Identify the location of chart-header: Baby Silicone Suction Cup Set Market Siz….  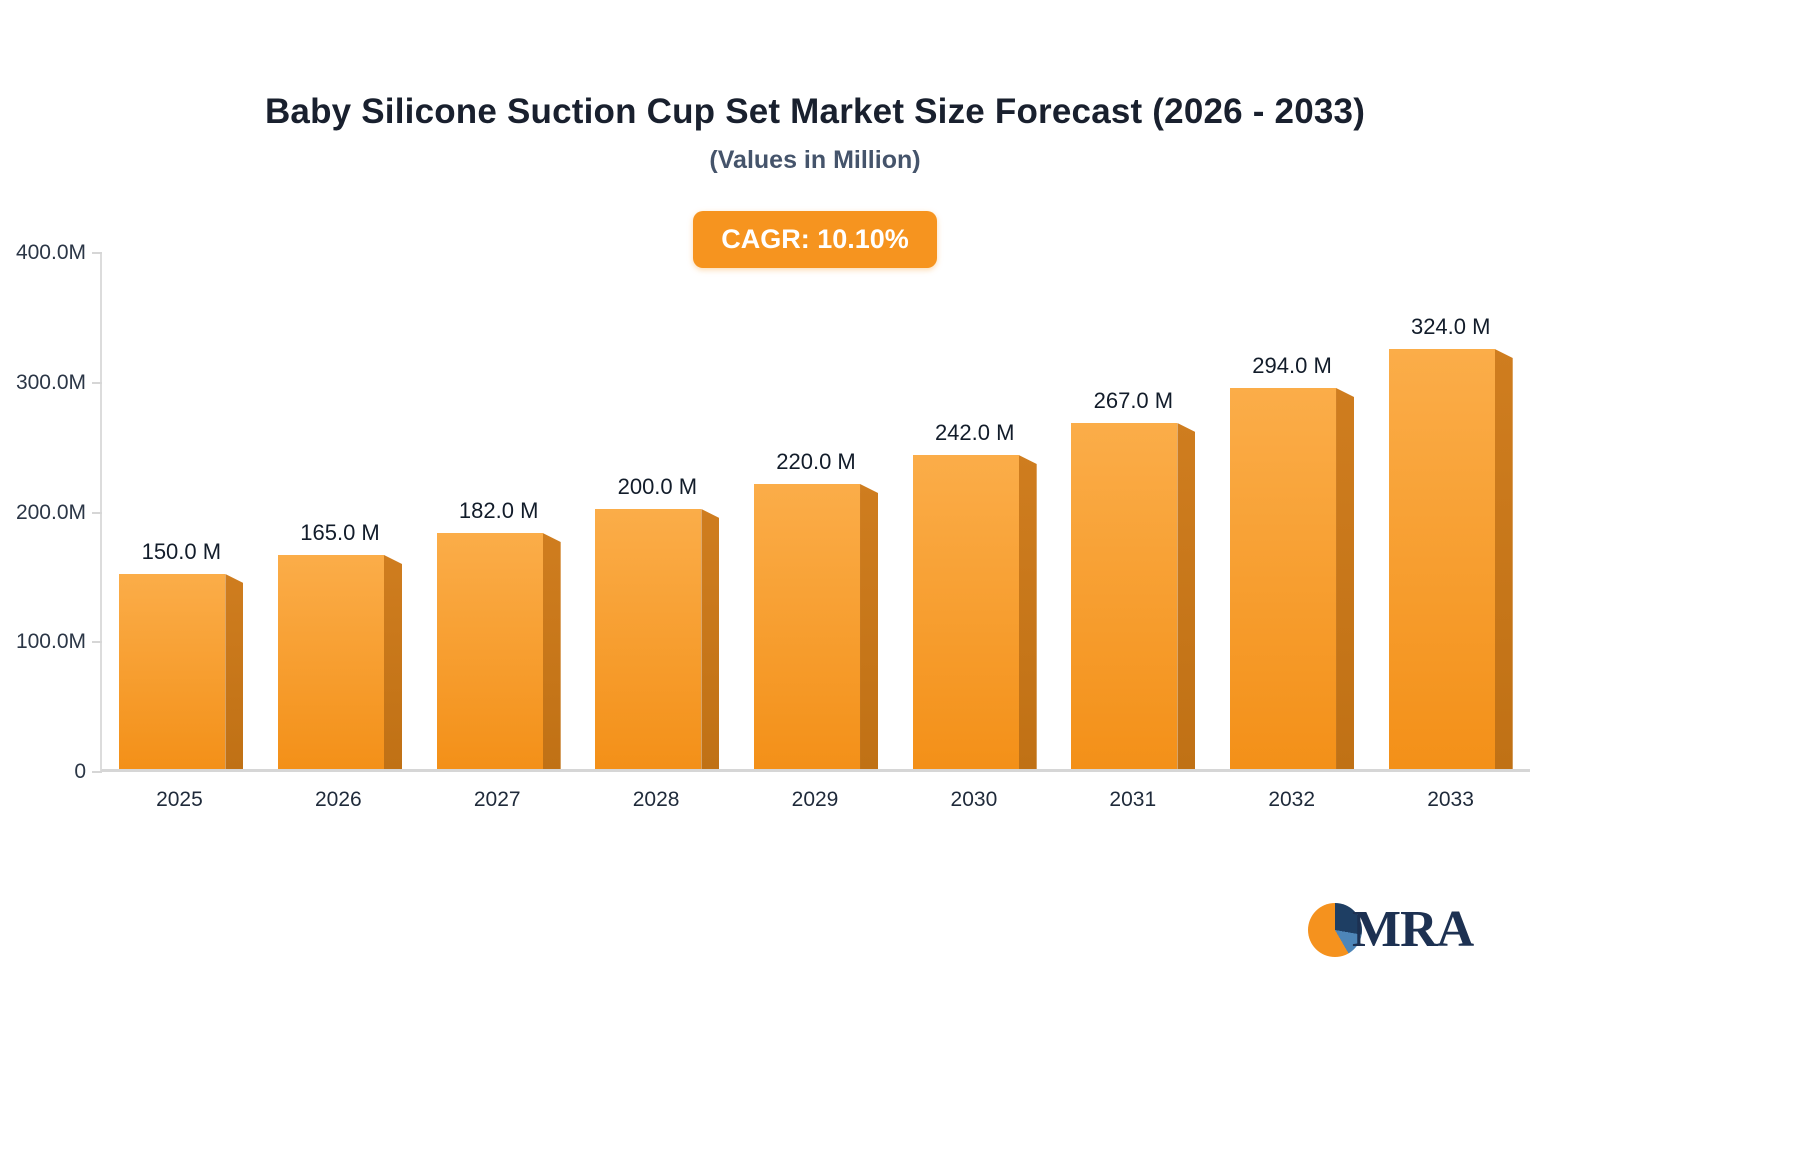
(815, 180).